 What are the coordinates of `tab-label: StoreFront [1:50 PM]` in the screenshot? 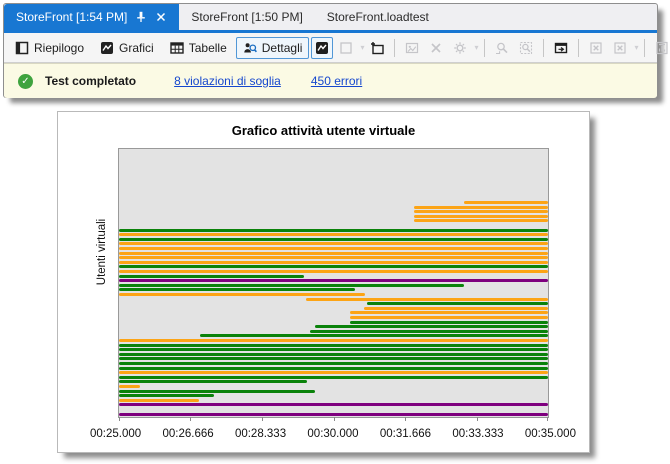 It's located at (247, 17).